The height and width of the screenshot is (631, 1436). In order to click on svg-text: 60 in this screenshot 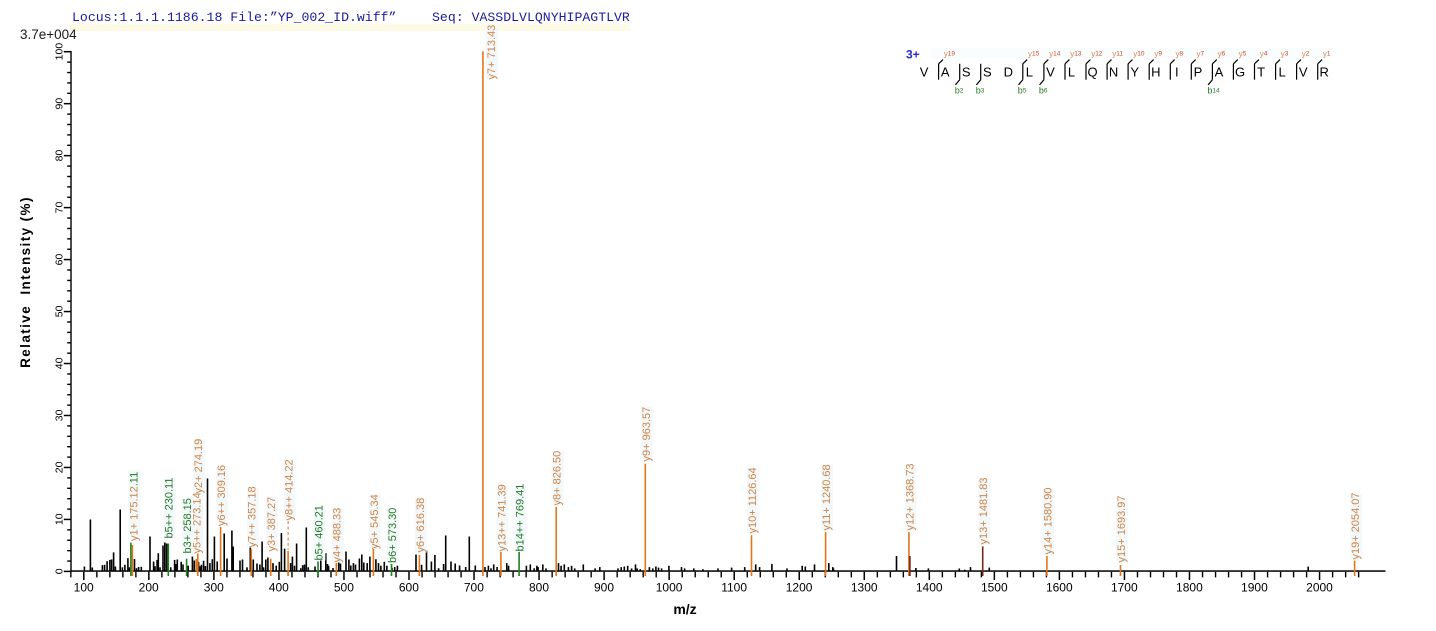, I will do `click(59, 260)`.